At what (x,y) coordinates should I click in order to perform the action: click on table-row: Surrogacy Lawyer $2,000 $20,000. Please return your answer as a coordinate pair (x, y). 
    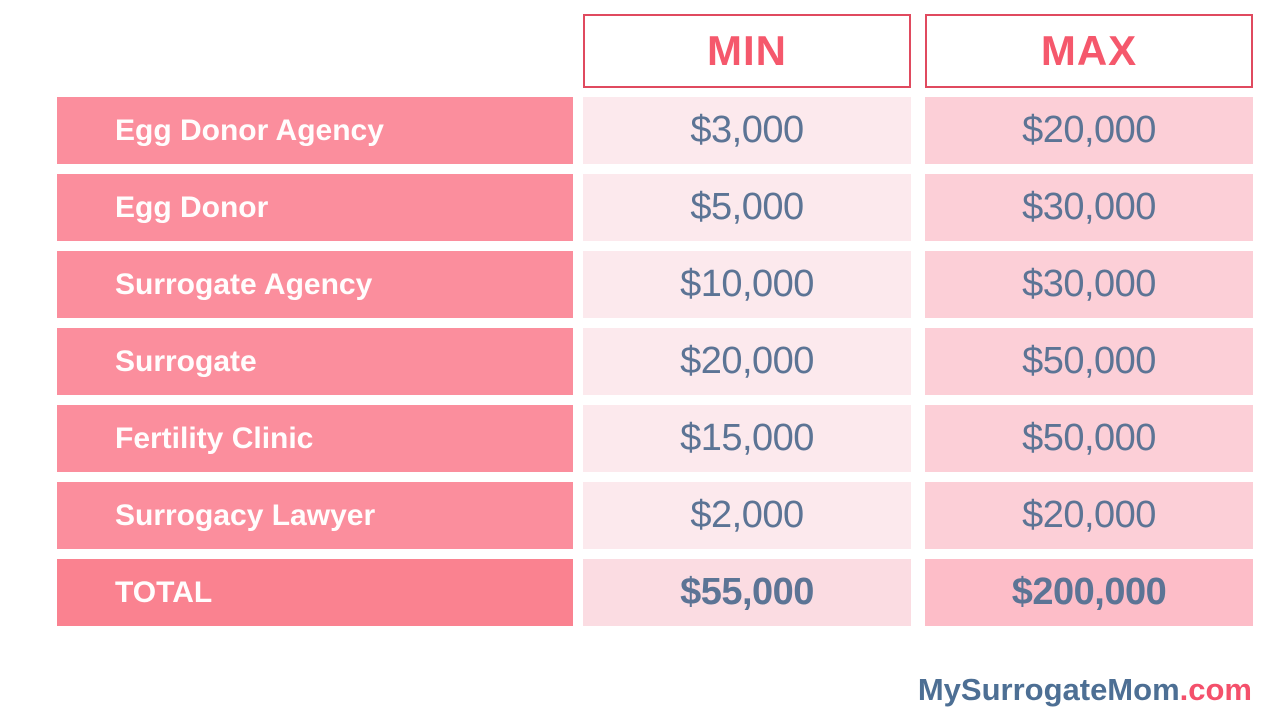
    Looking at the image, I should click on (655, 515).